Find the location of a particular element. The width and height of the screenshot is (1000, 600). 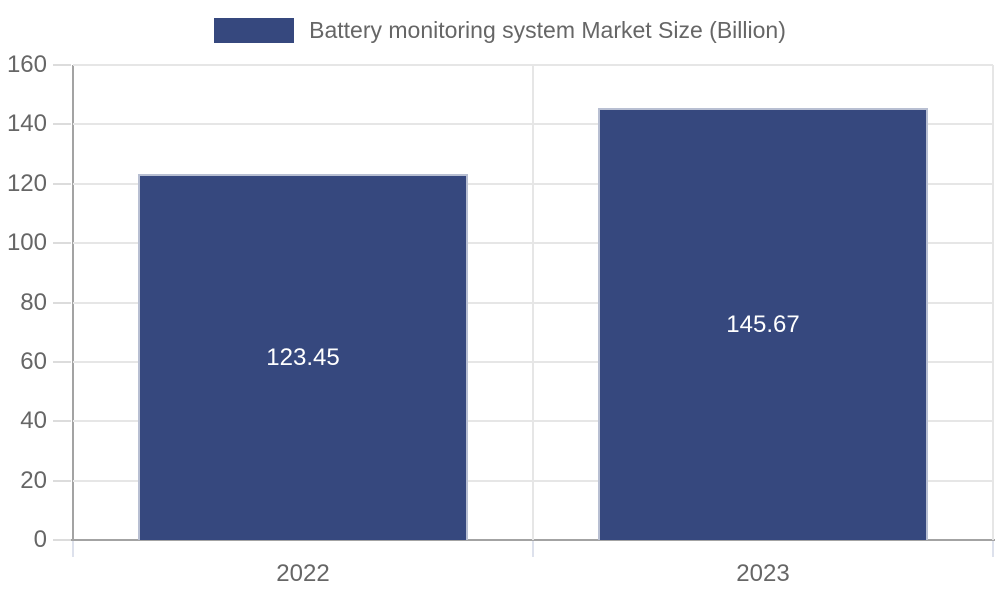

x-axis-line is located at coordinates (533, 540).